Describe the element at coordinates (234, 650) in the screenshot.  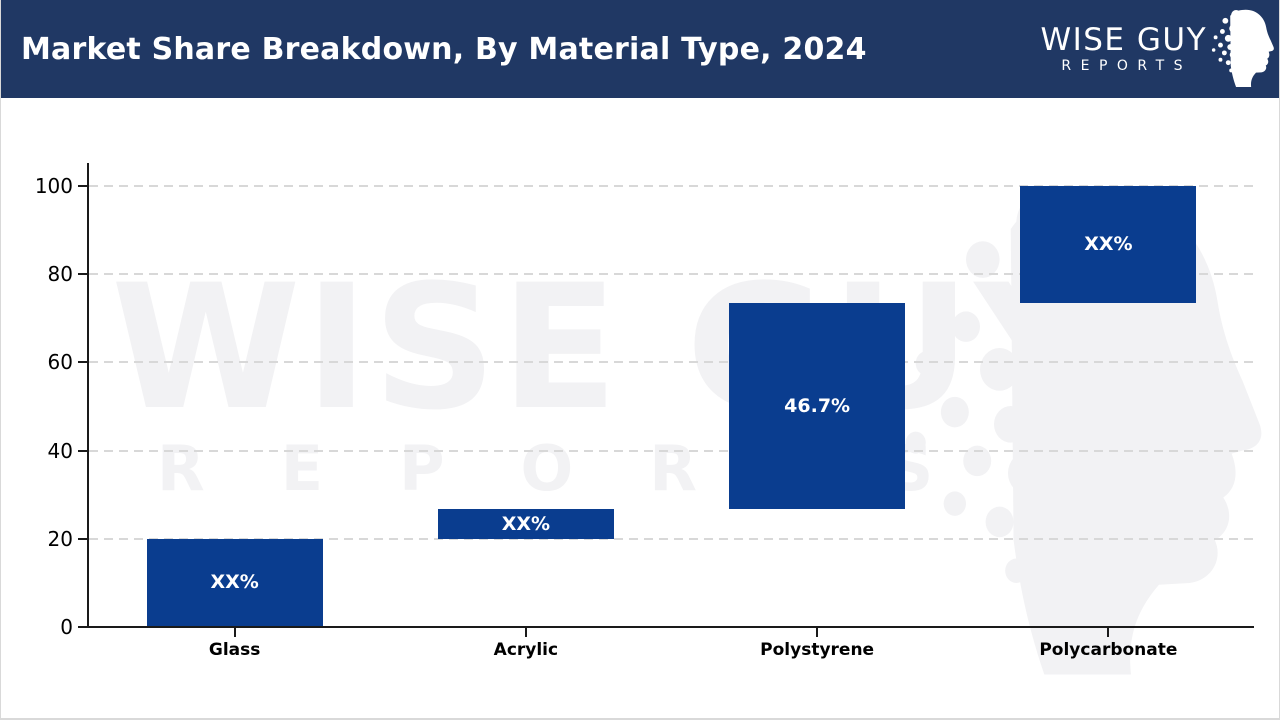
I see `x-tick-label-glass: Glass` at that location.